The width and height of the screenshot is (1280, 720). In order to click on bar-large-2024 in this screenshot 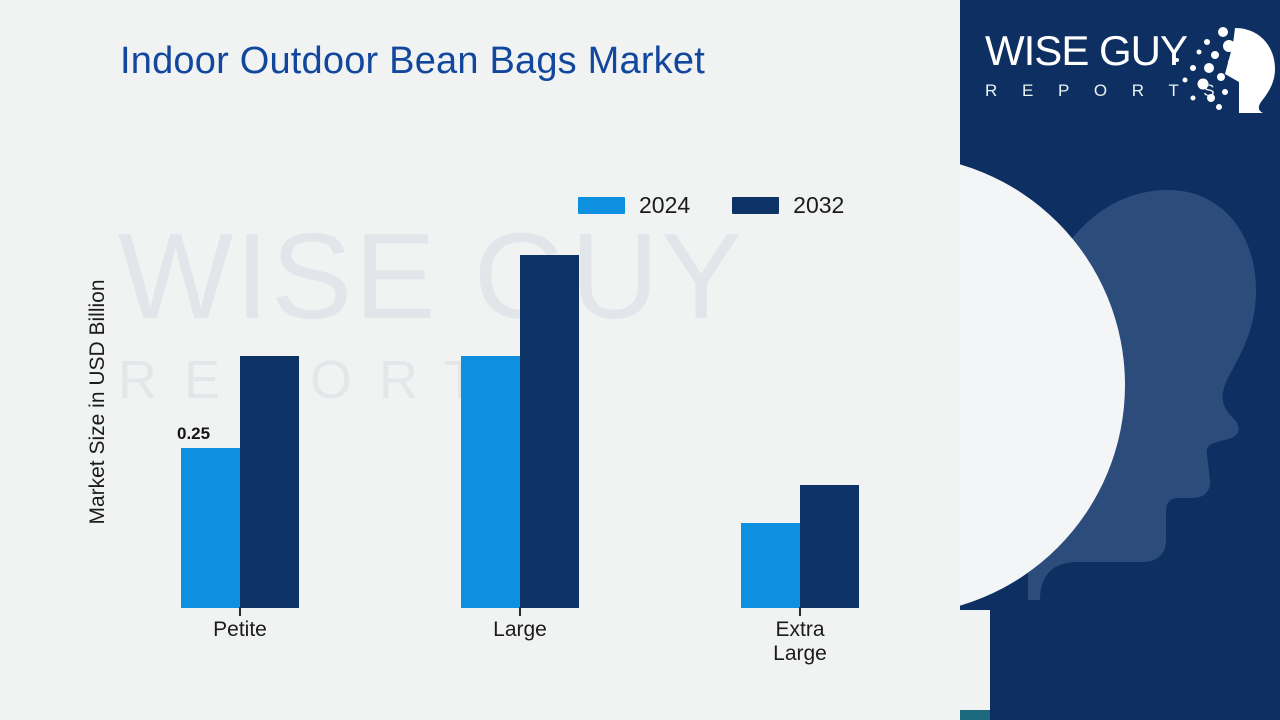, I will do `click(490, 482)`.